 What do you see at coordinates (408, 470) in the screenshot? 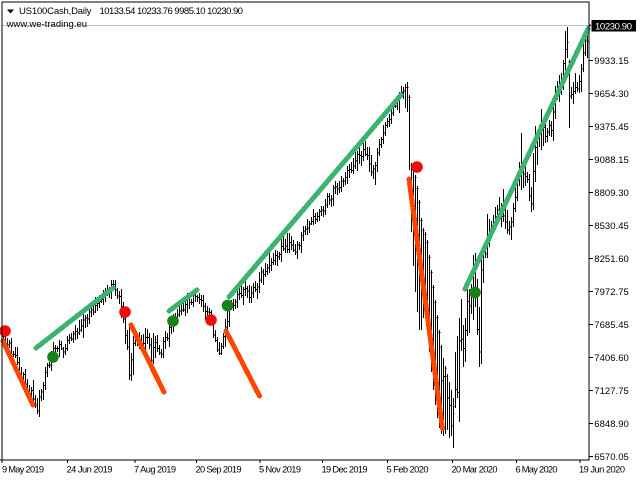
I see `svg-text: 5 Feb 2020` at bounding box center [408, 470].